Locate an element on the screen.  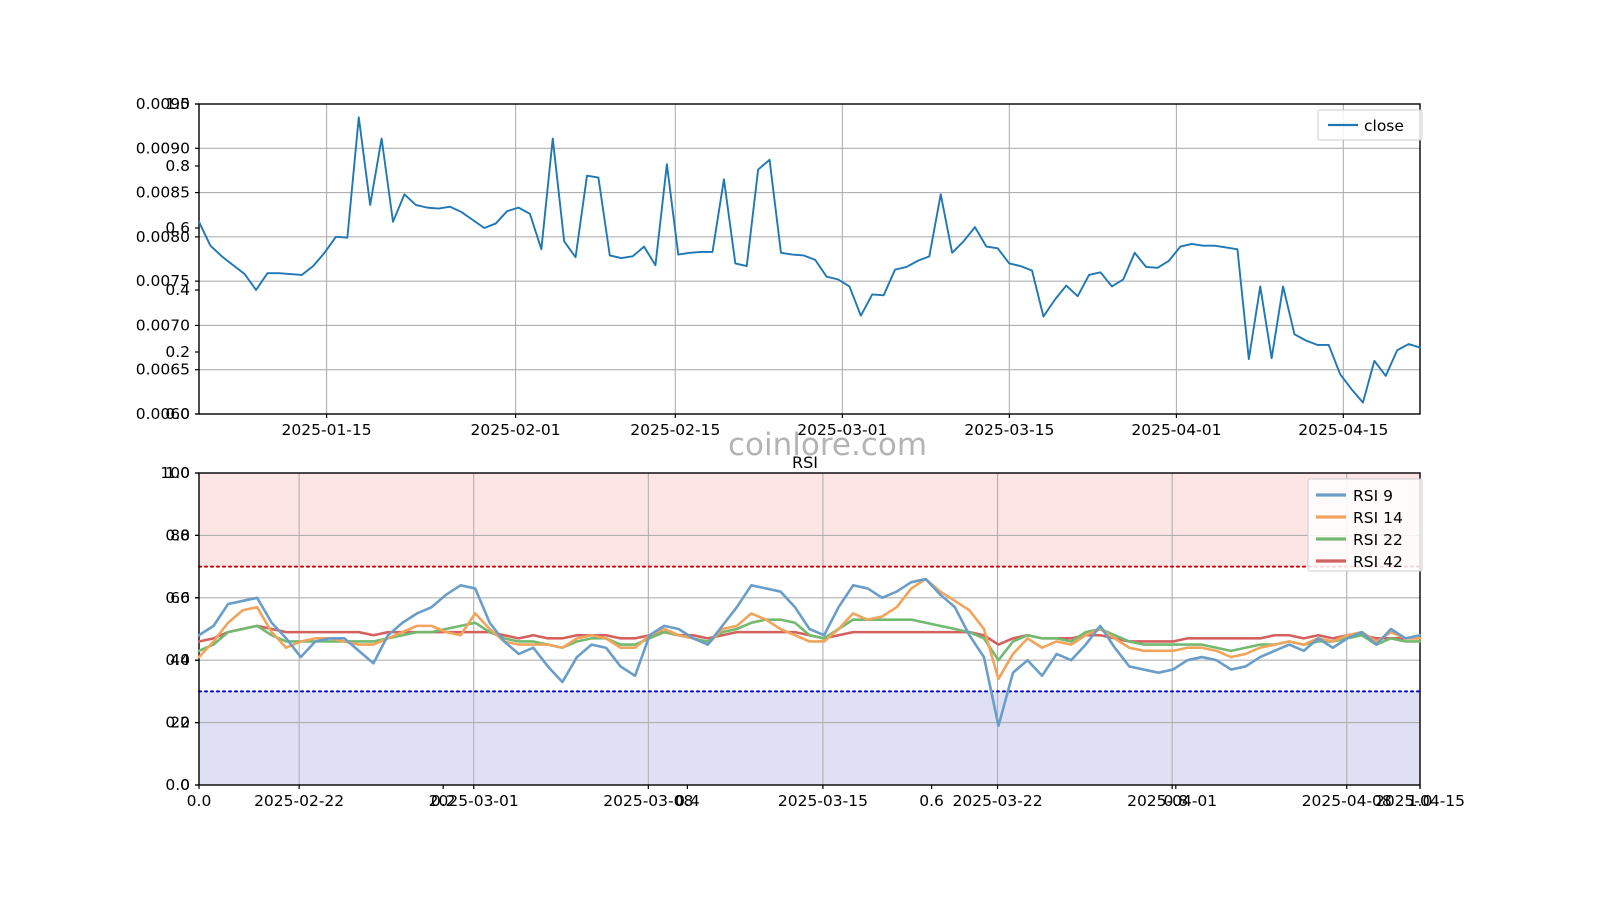
price-x-tick-label: 2025-01-15 is located at coordinates (327, 430).